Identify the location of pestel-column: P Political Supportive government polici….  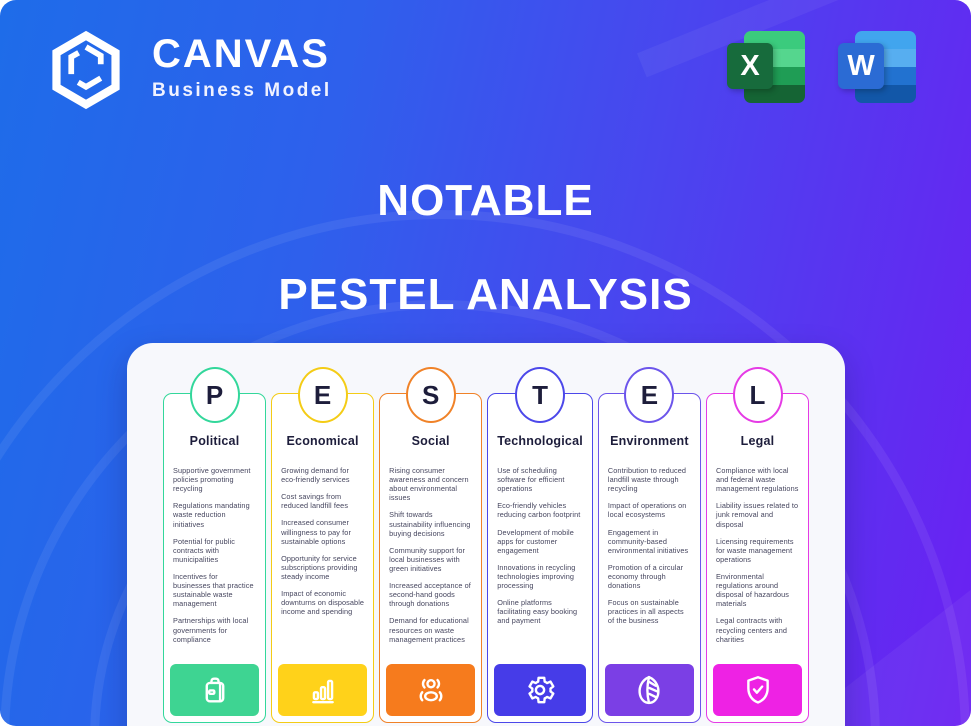
(215, 545).